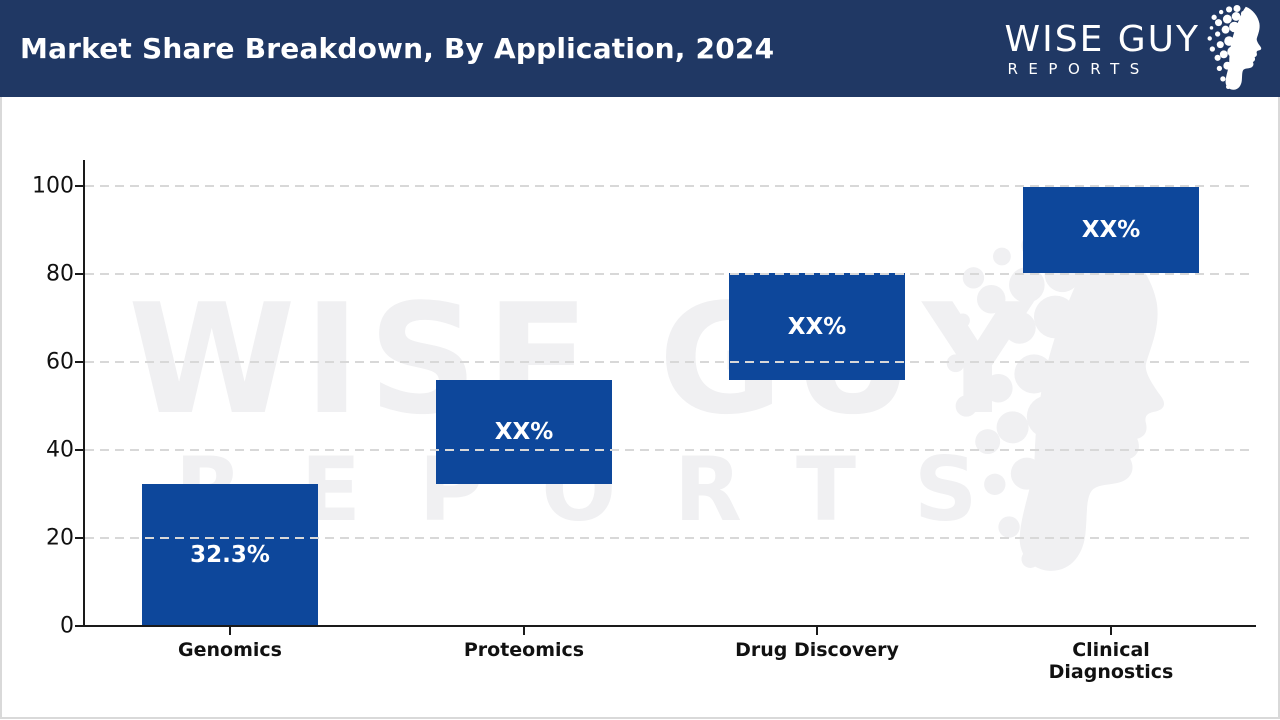 The height and width of the screenshot is (720, 1280). I want to click on bar-proteomics: XX%, so click(524, 432).